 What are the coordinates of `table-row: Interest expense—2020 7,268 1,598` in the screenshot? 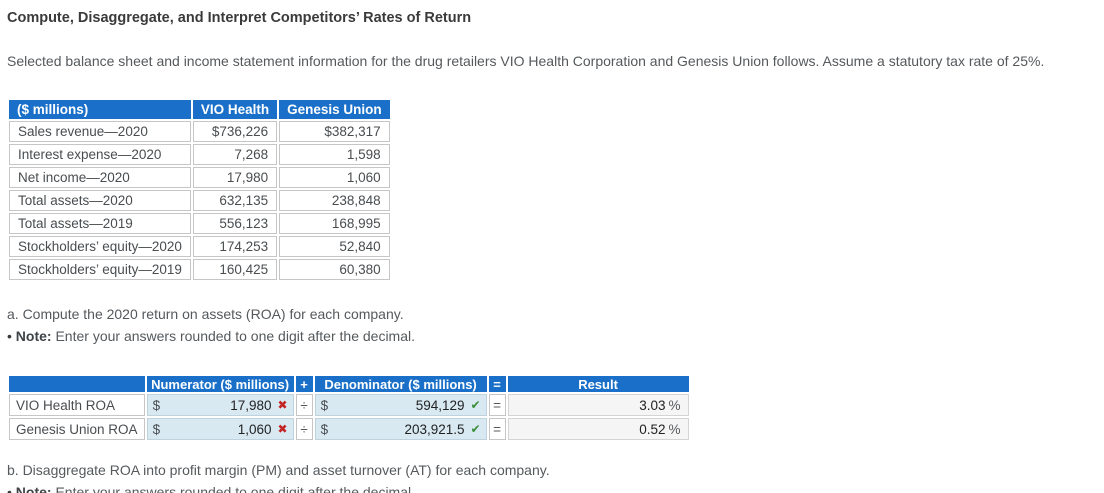 It's located at (199, 154).